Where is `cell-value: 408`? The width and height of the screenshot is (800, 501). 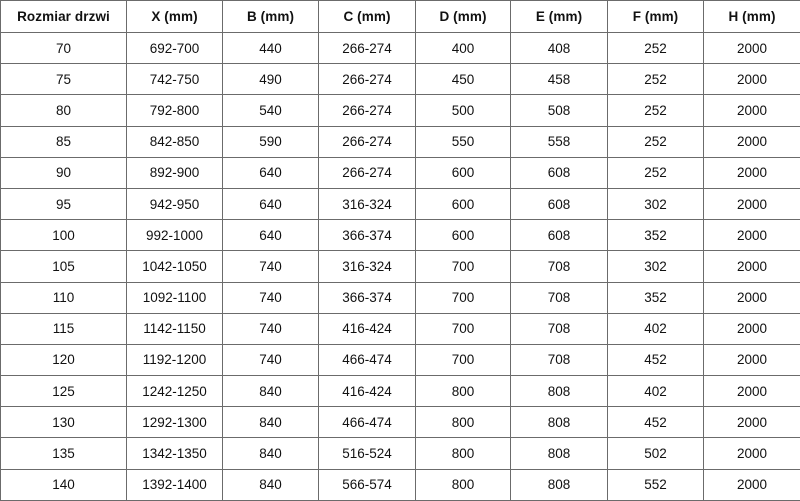
cell-value: 408 is located at coordinates (559, 48).